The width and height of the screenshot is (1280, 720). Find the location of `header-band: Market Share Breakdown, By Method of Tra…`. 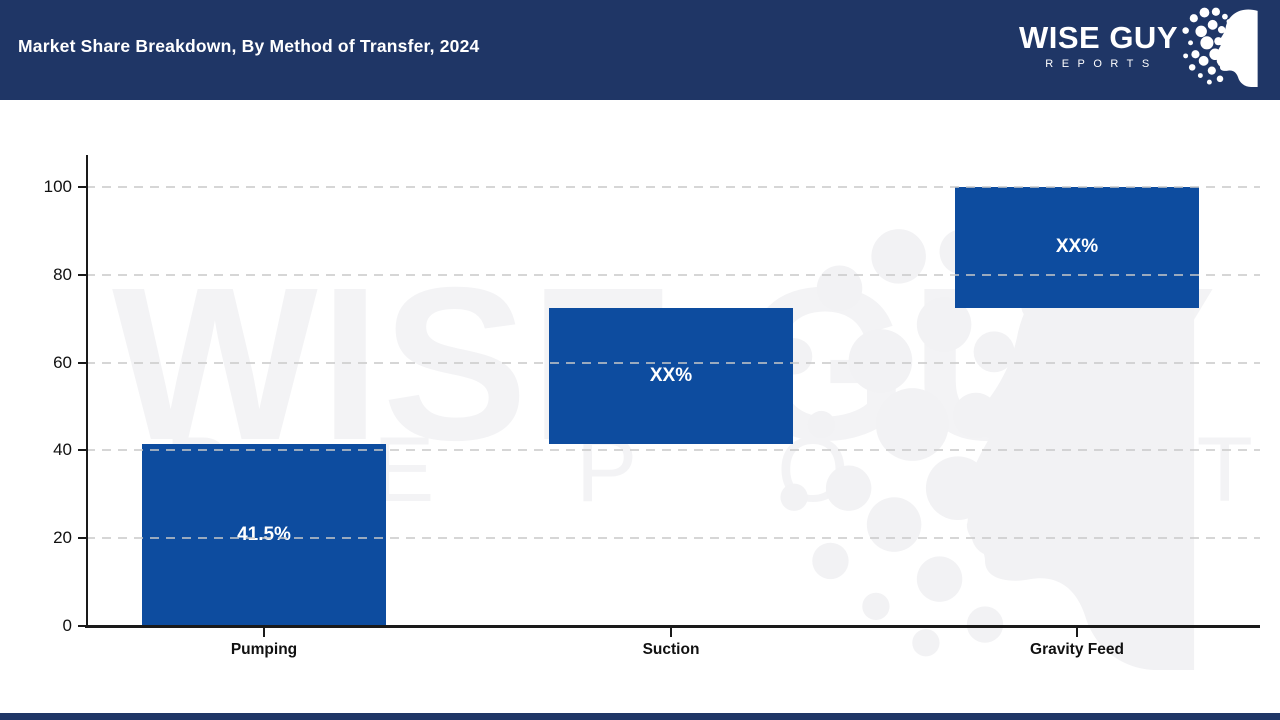

header-band: Market Share Breakdown, By Method of Tra… is located at coordinates (640, 50).